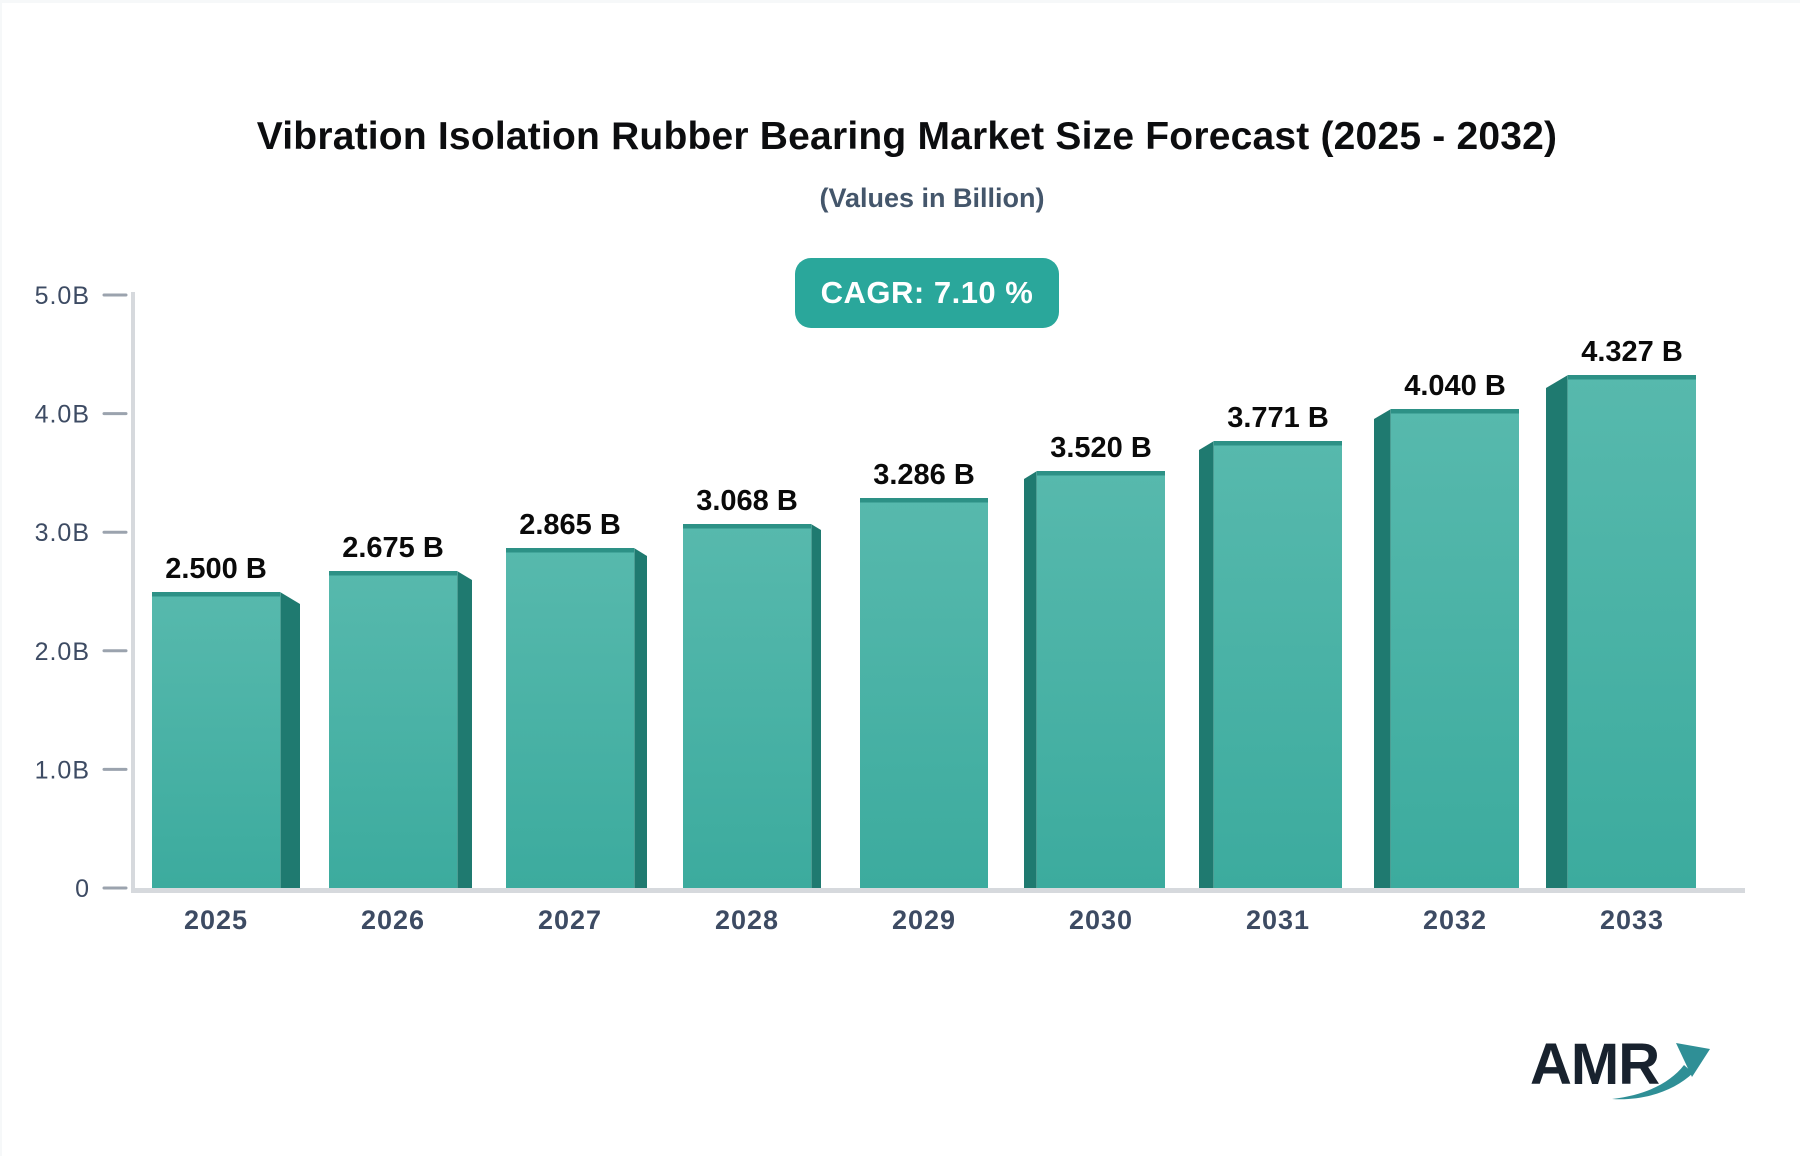 The height and width of the screenshot is (1156, 1800). What do you see at coordinates (62, 533) in the screenshot?
I see `y-tick-label: 3.0B` at bounding box center [62, 533].